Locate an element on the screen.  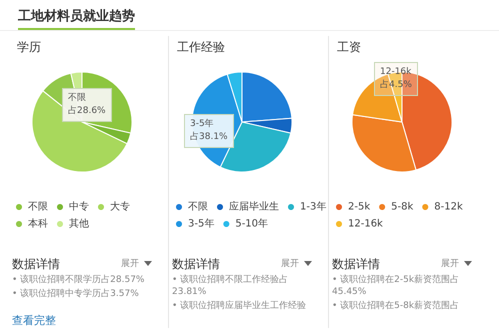
legend-label: 应届毕业生 is located at coordinates (254, 206).